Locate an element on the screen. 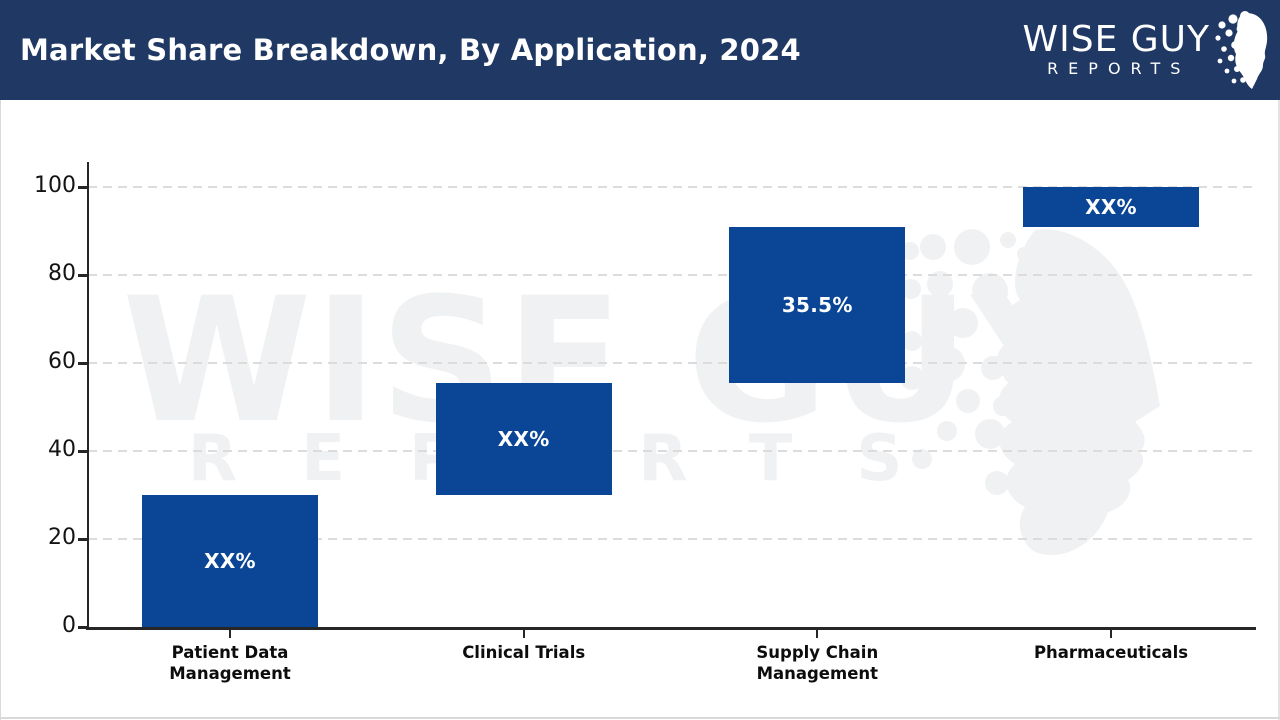 The height and width of the screenshot is (720, 1280). watermark-head-pattern is located at coordinates (1030, 392).